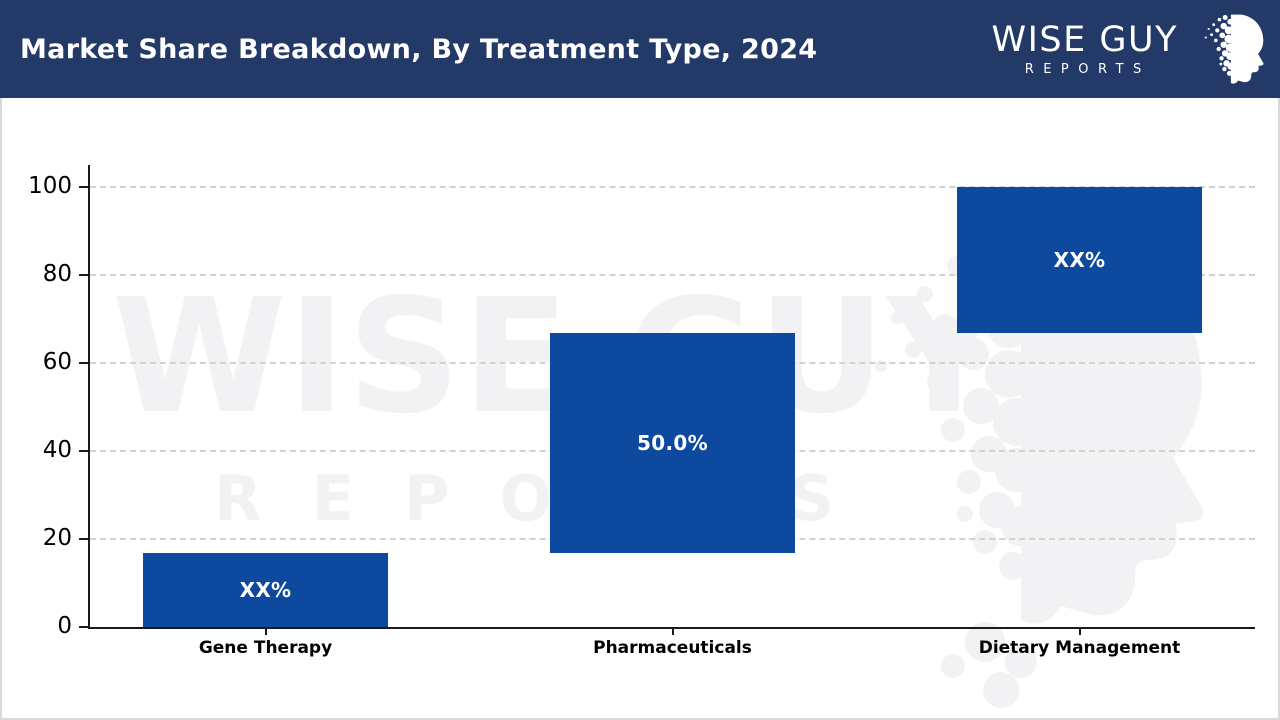 The image size is (1280, 720). What do you see at coordinates (1223, 49) in the screenshot?
I see `logo-face-icon` at bounding box center [1223, 49].